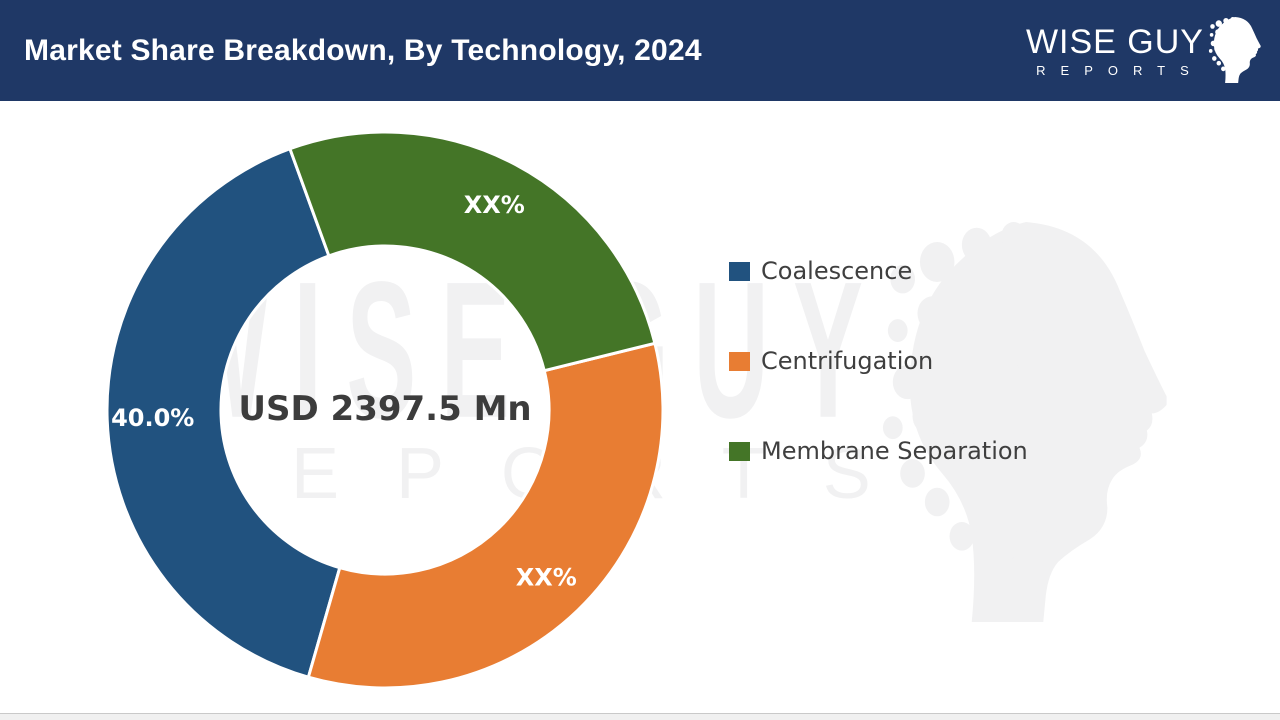 The height and width of the screenshot is (720, 1280). I want to click on legend-label-centrifugation: Centrifugation, so click(847, 361).